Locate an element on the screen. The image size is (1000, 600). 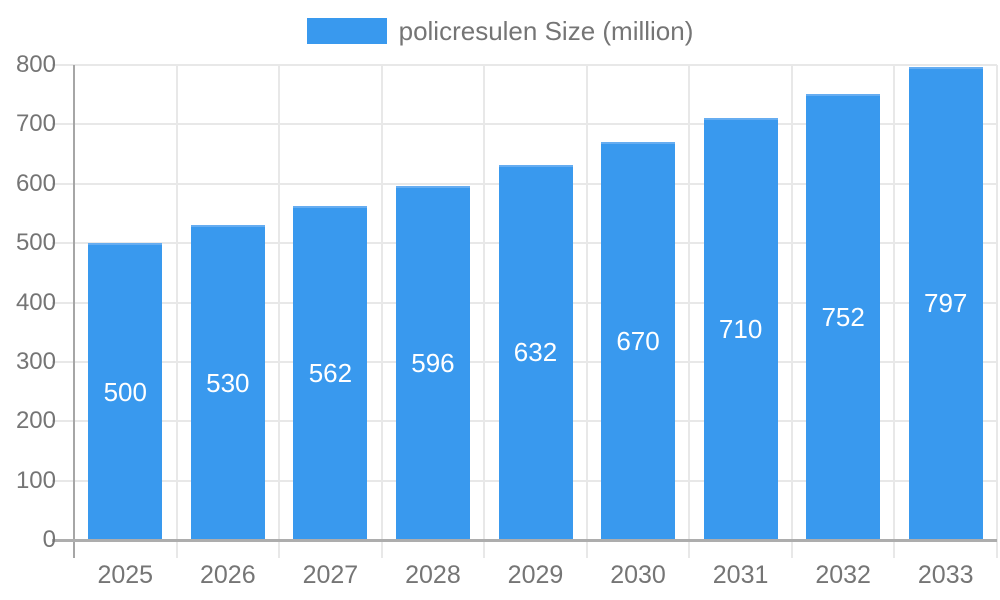
y-tick-label: 0 is located at coordinates (49, 539).